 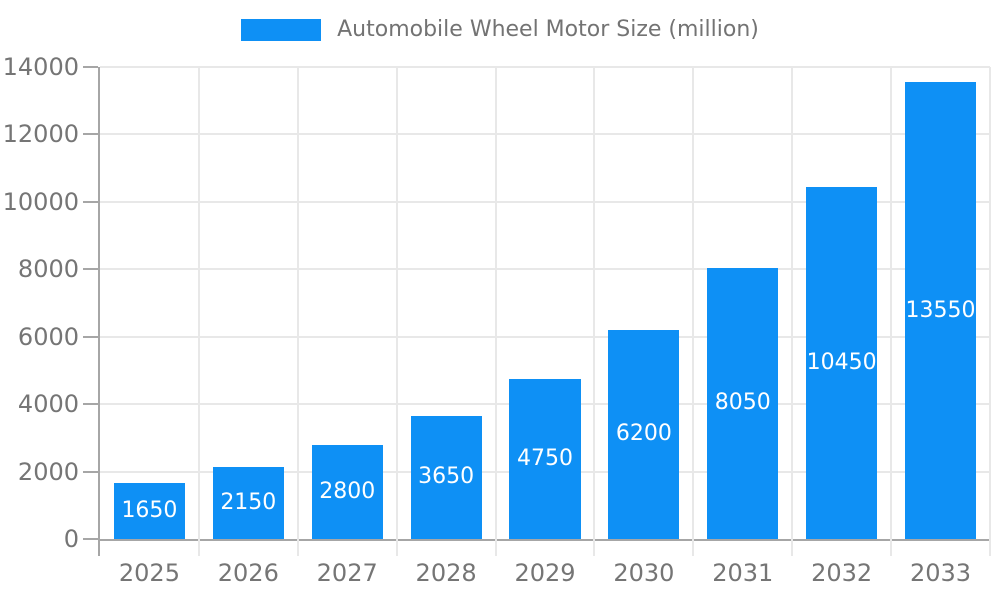 What do you see at coordinates (281, 30) in the screenshot?
I see `legend-swatch` at bounding box center [281, 30].